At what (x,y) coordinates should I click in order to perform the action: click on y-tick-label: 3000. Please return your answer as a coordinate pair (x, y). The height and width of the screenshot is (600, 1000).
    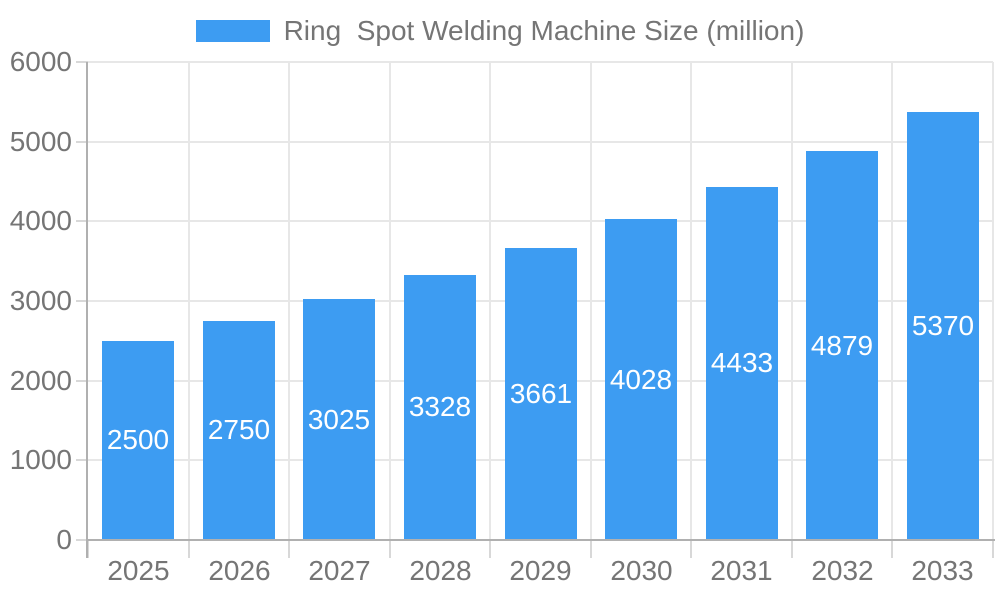
    Looking at the image, I should click on (40, 300).